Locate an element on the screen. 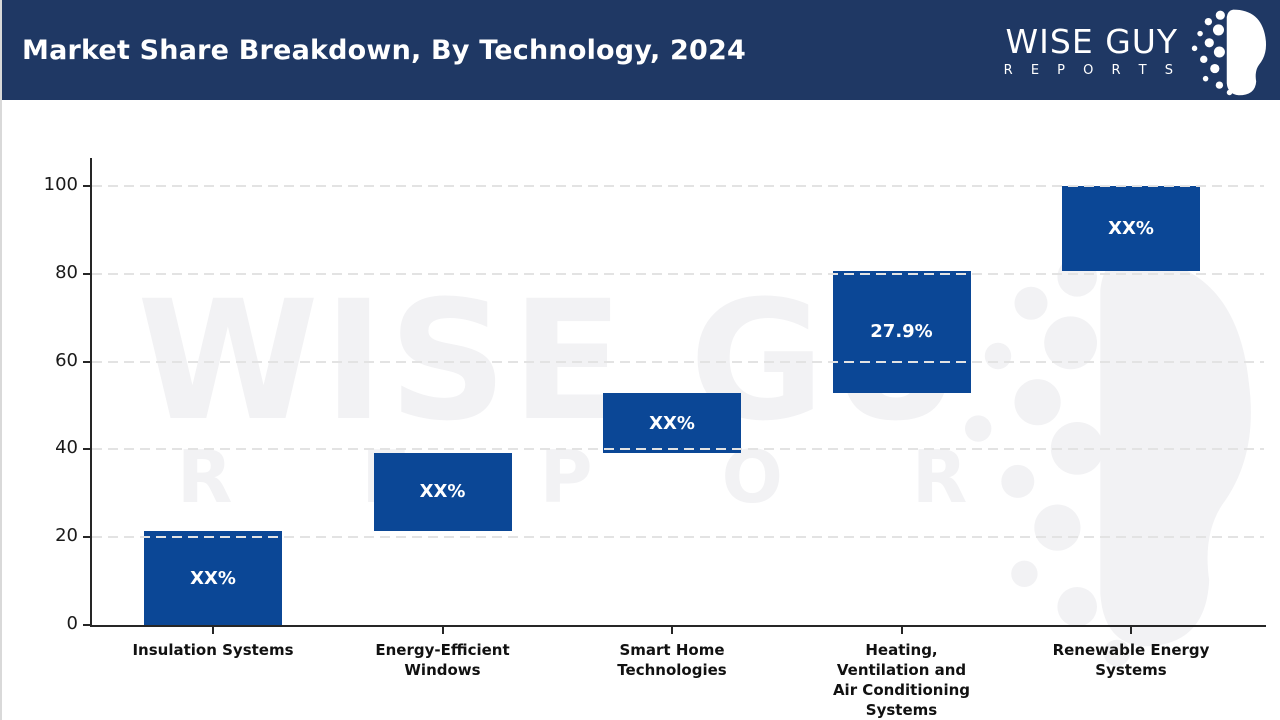 The image size is (1280, 720). y-axis-tick-label: 20 is located at coordinates (66, 536).